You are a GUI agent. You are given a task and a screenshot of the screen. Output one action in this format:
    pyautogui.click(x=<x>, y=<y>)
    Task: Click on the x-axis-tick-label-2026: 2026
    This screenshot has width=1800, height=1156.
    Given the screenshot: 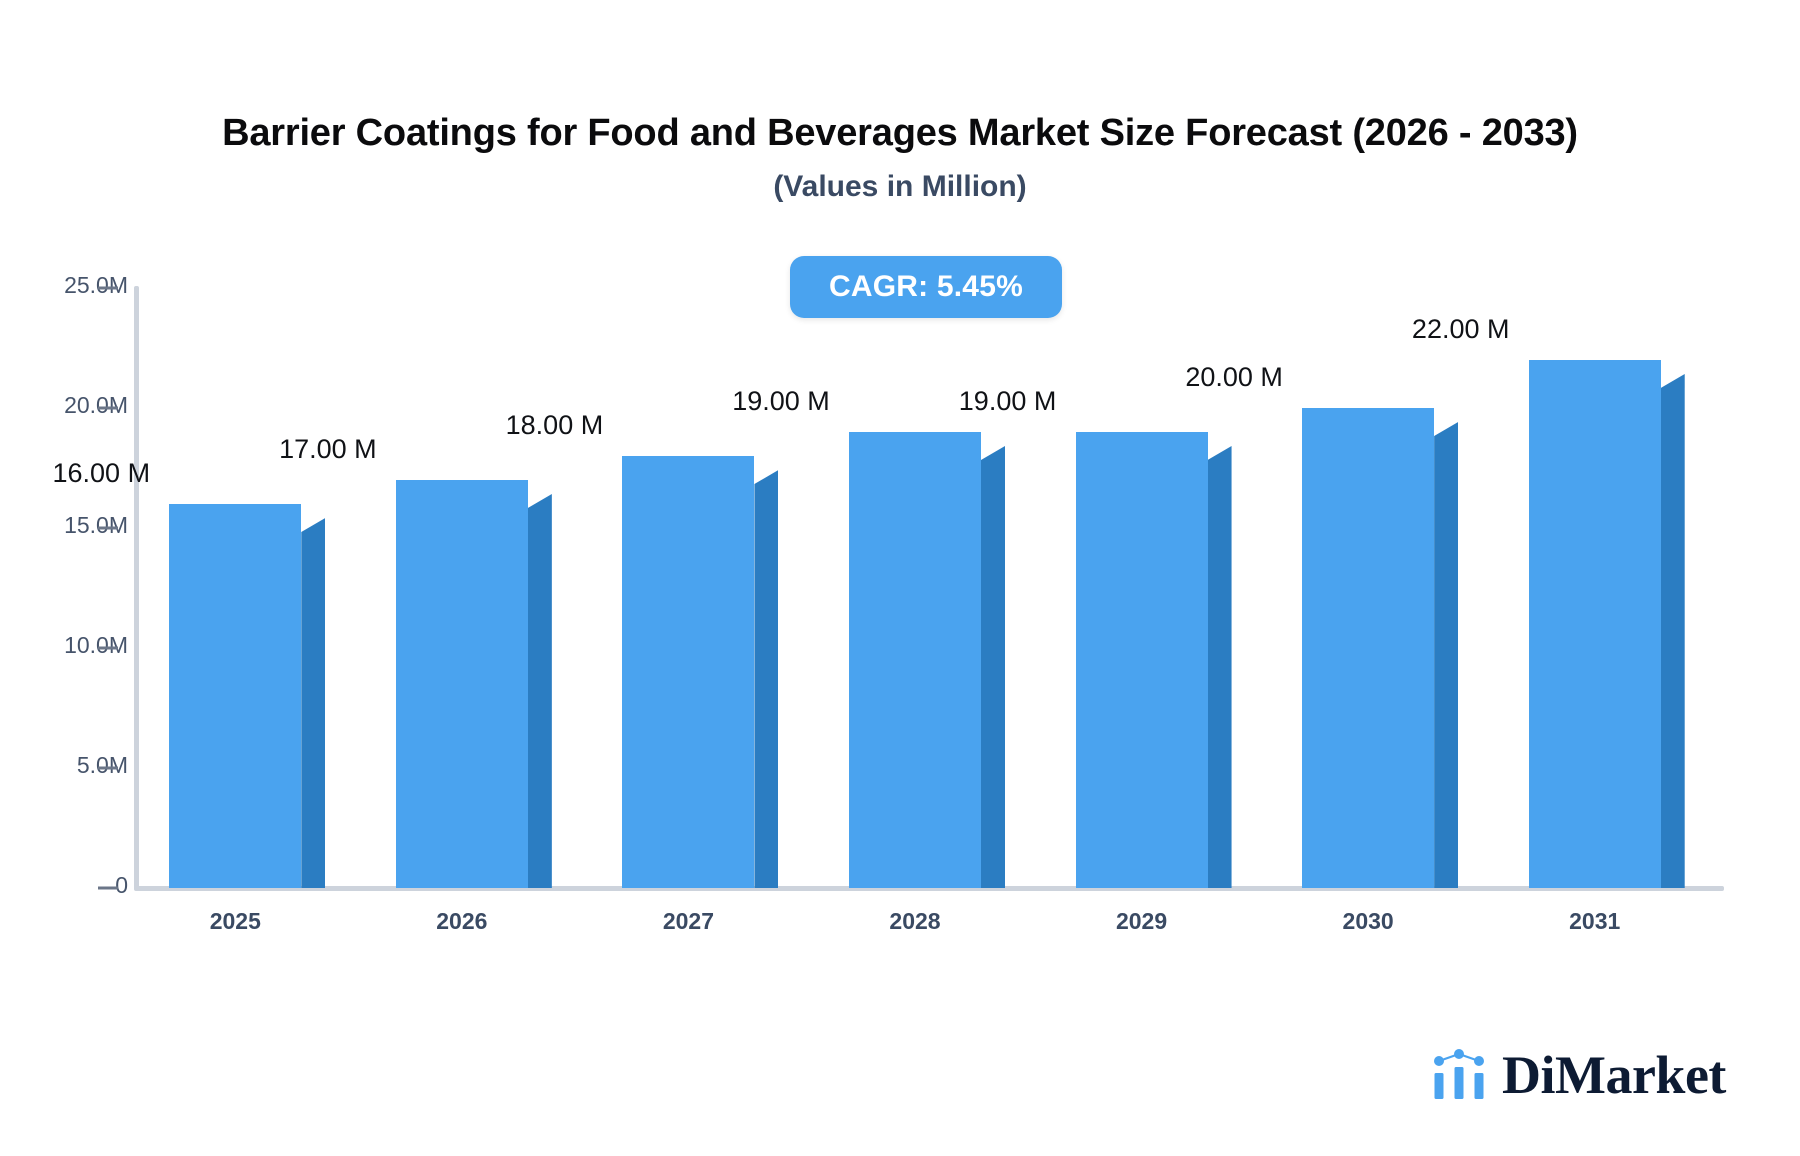 What is the action you would take?
    pyautogui.click(x=462, y=921)
    